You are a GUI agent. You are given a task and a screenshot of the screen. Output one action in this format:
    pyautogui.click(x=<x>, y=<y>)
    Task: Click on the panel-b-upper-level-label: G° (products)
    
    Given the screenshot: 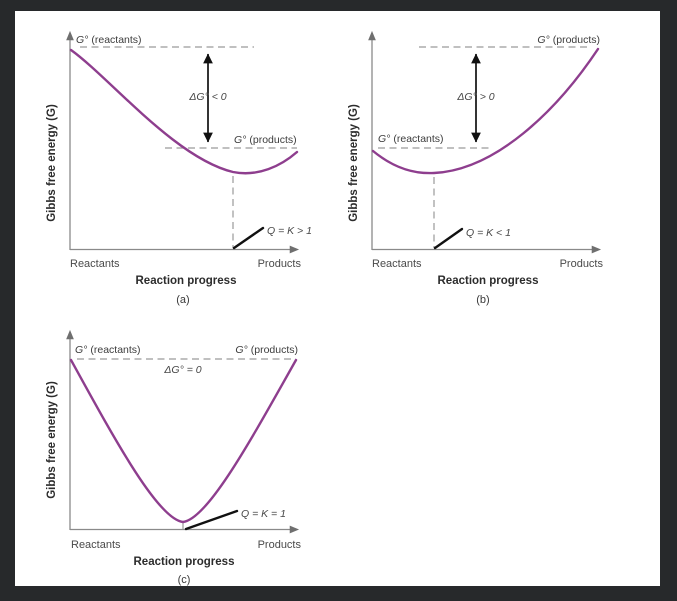 What is the action you would take?
    pyautogui.click(x=568, y=40)
    